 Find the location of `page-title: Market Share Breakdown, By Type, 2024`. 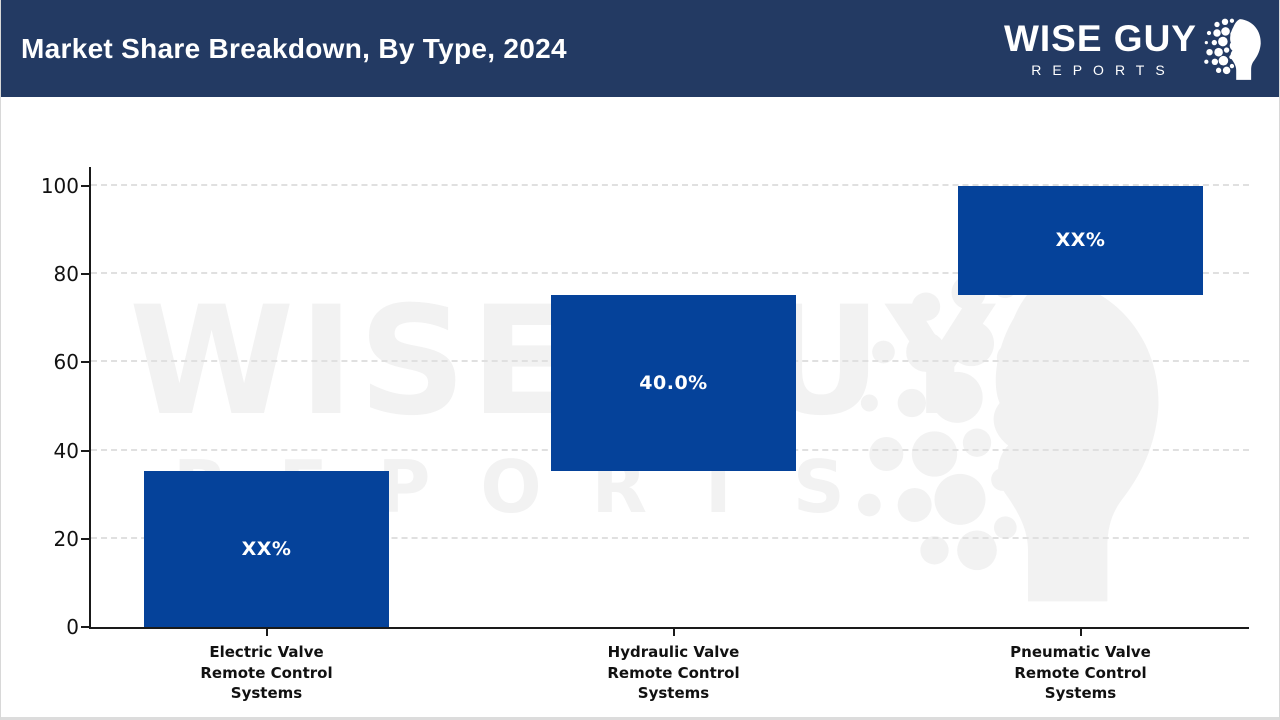

page-title: Market Share Breakdown, By Type, 2024 is located at coordinates (294, 48).